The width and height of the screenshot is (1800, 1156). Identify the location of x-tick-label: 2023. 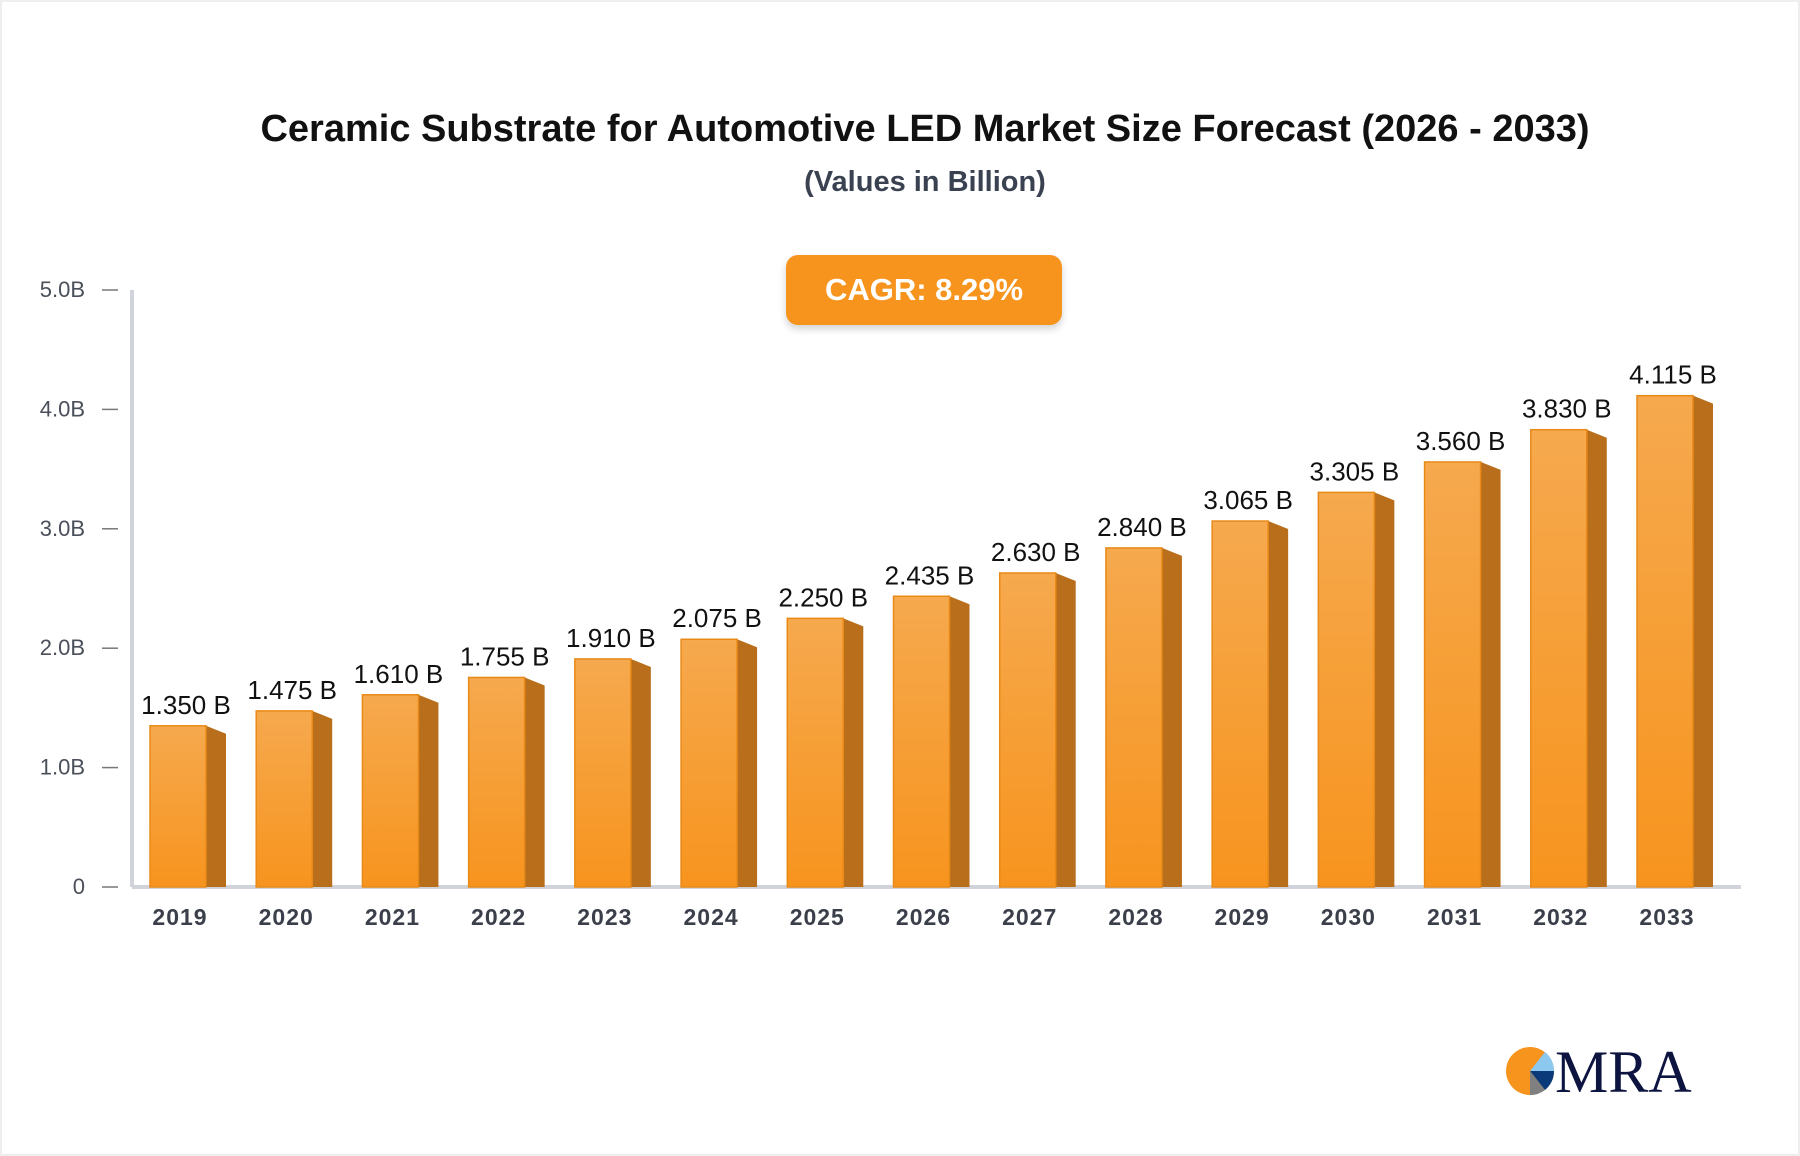
(604, 917).